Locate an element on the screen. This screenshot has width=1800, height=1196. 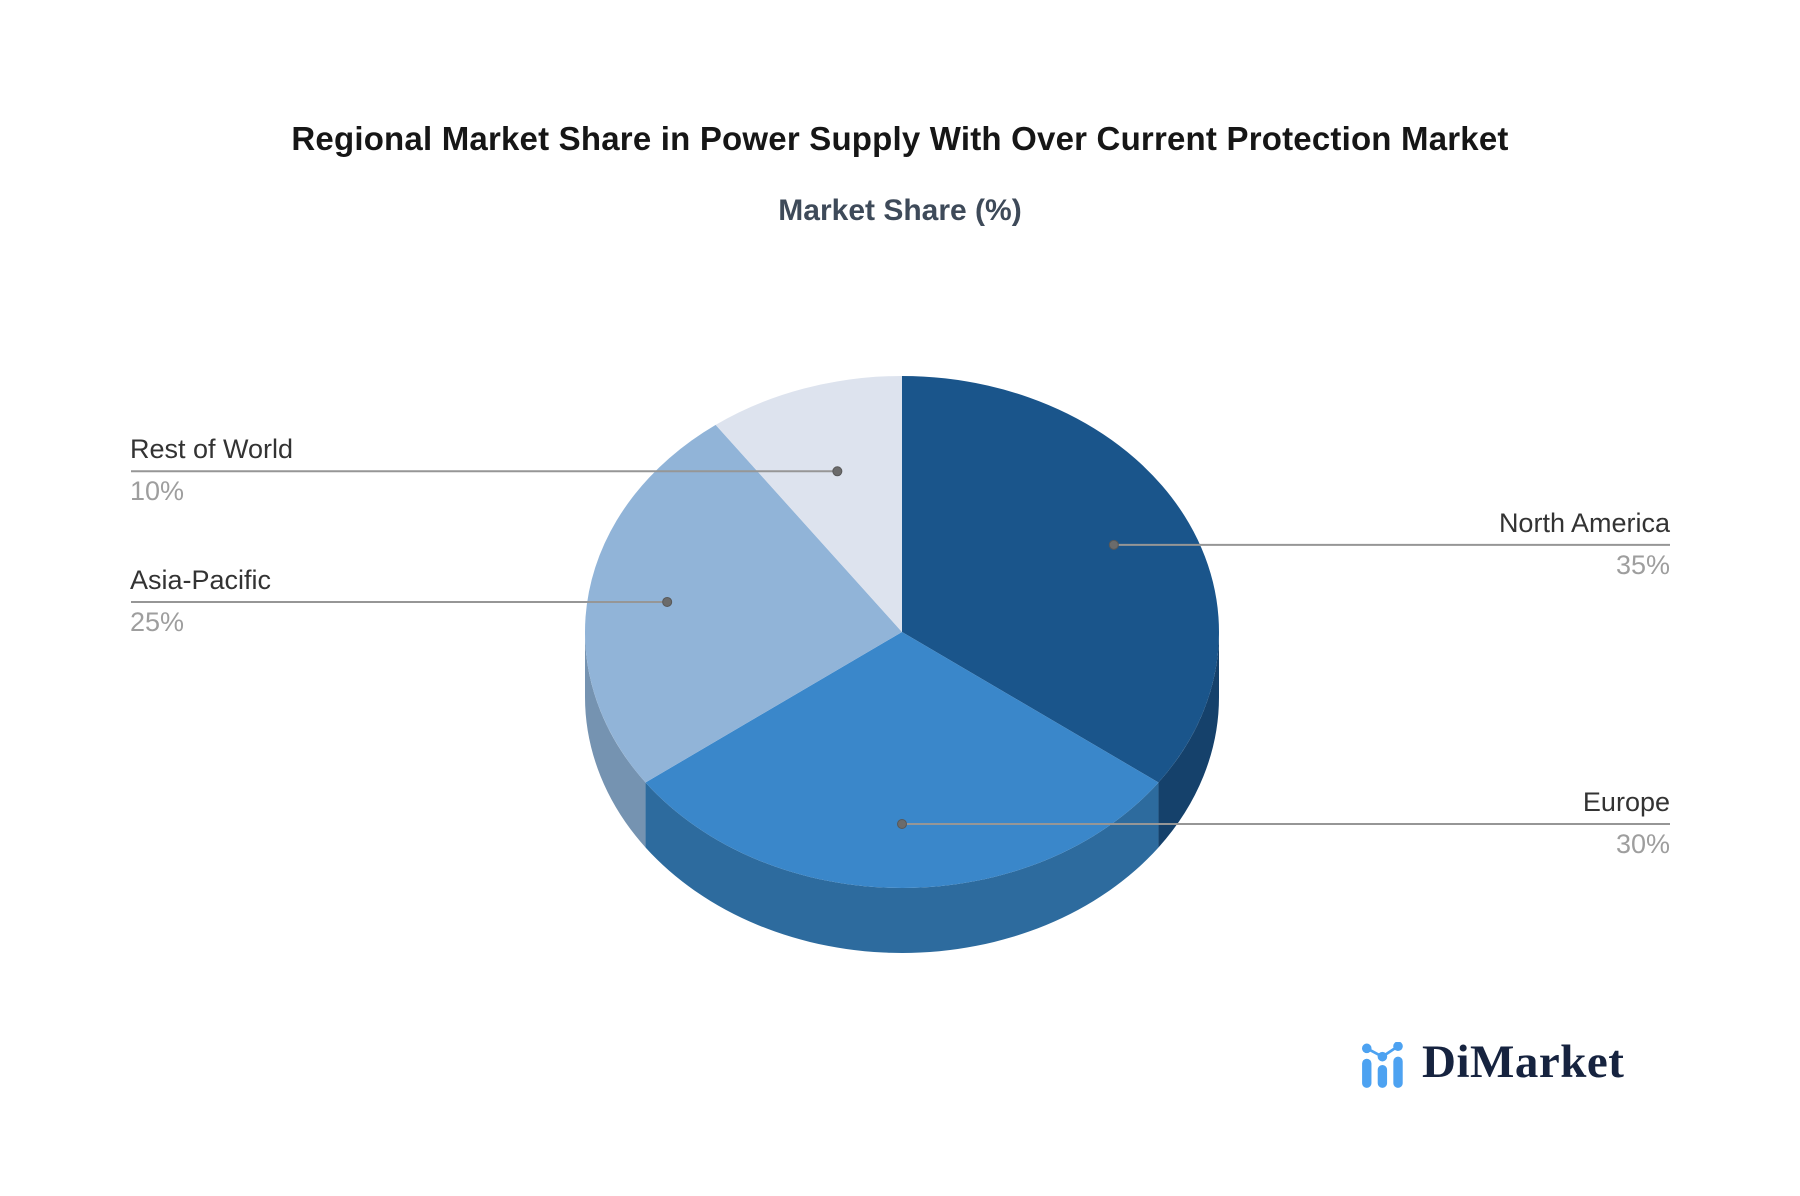
pie-slice-asia-pacific is located at coordinates (743, 603).